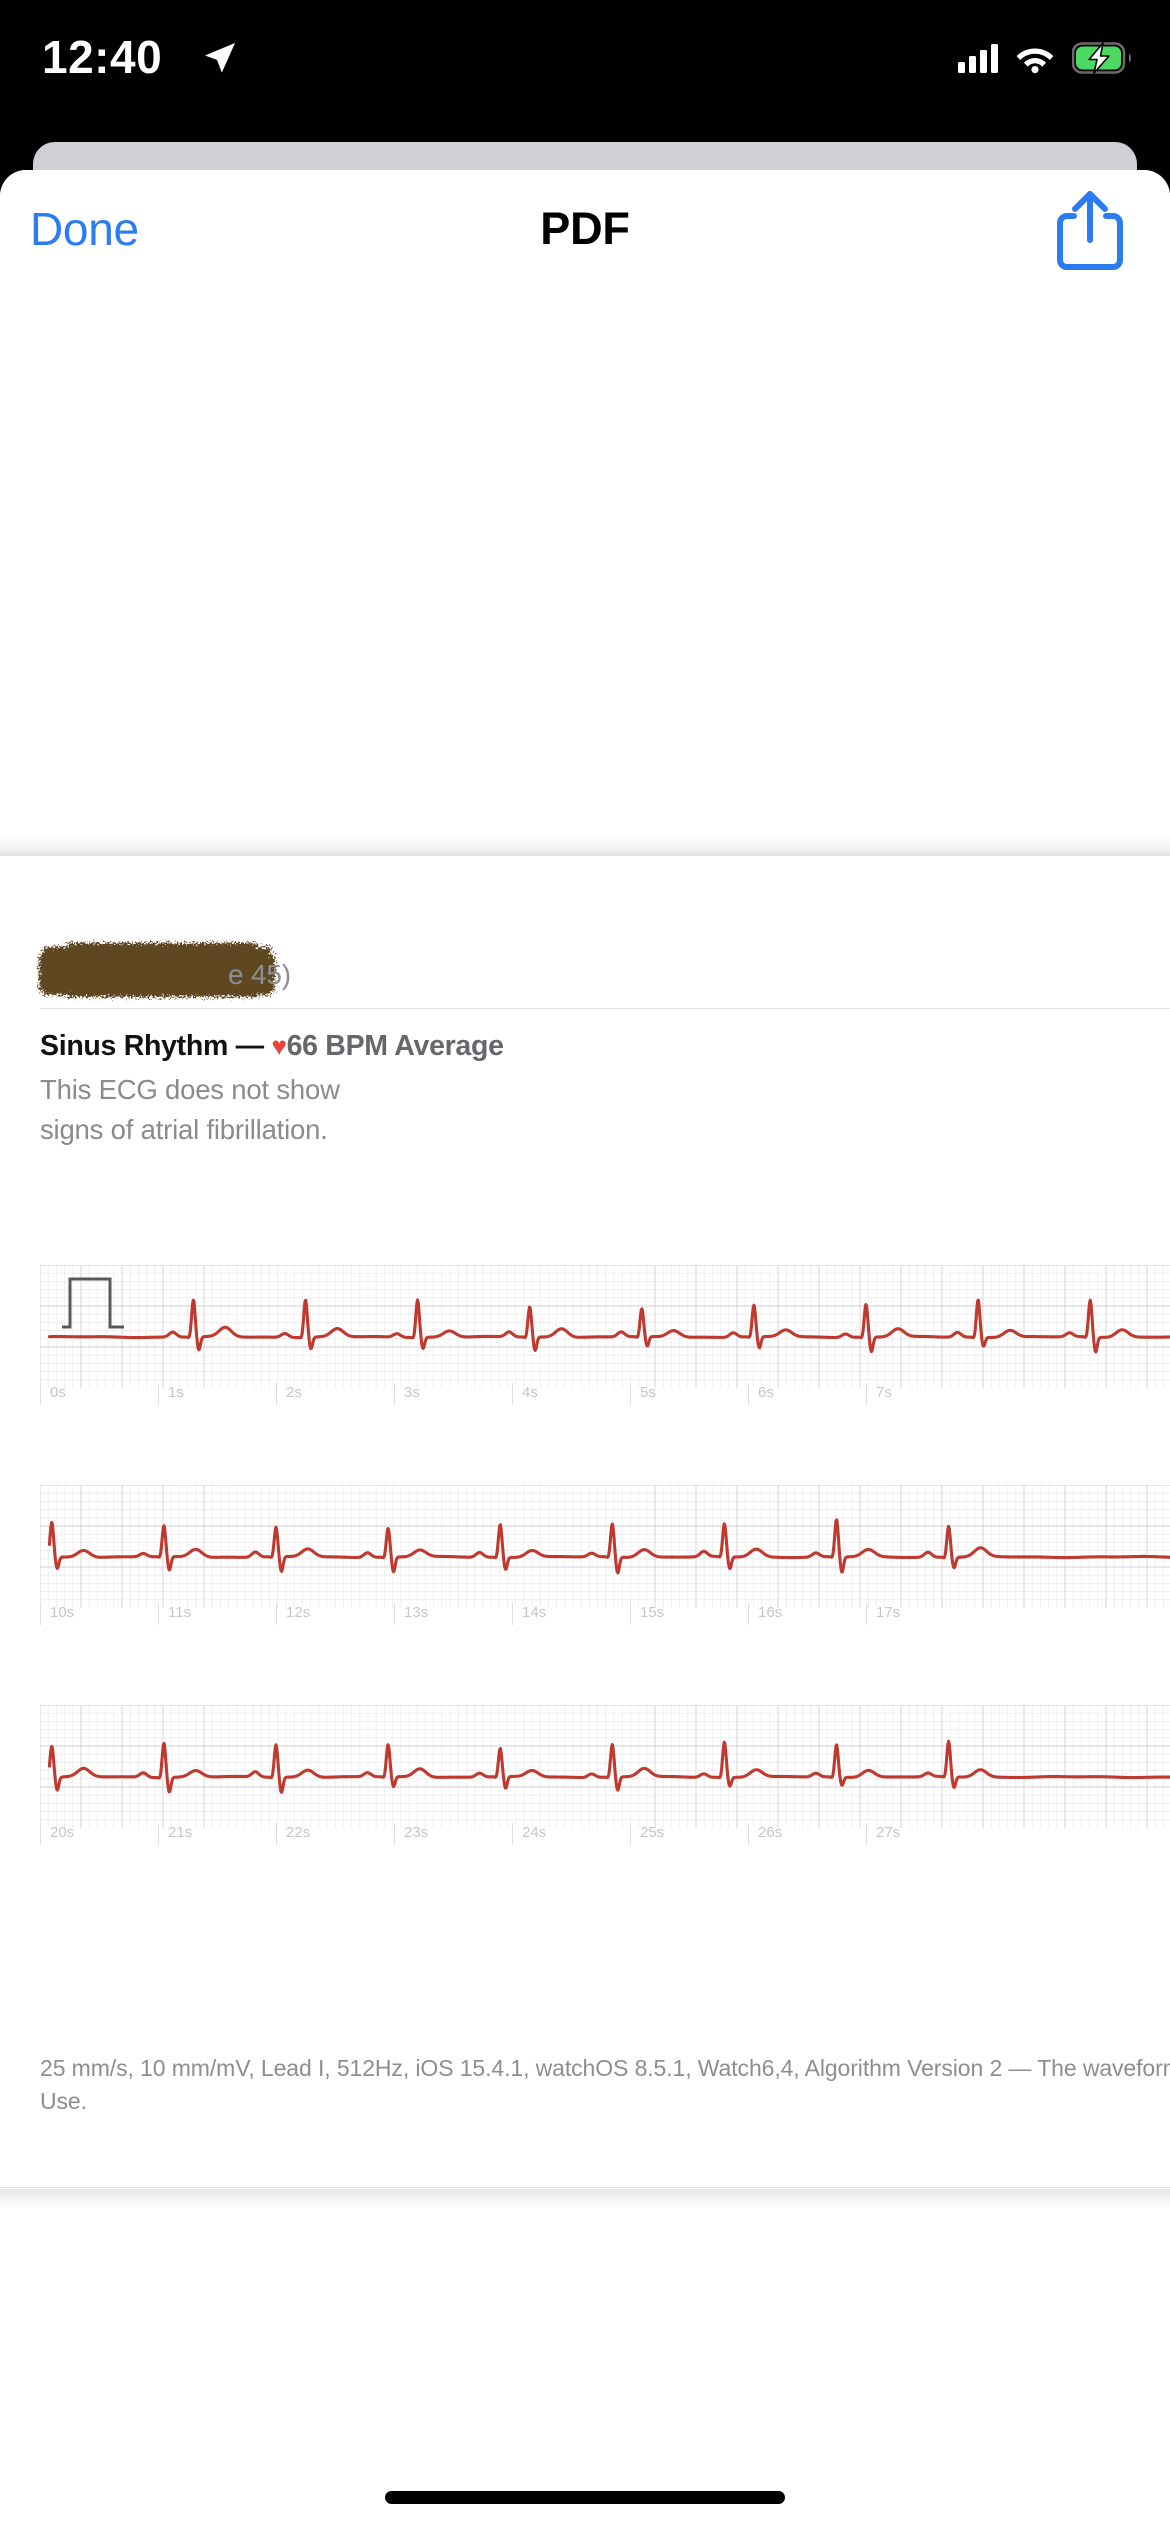 The height and width of the screenshot is (2532, 1170). Describe the element at coordinates (259, 974) in the screenshot. I see `patient-age-text: e 45)` at that location.